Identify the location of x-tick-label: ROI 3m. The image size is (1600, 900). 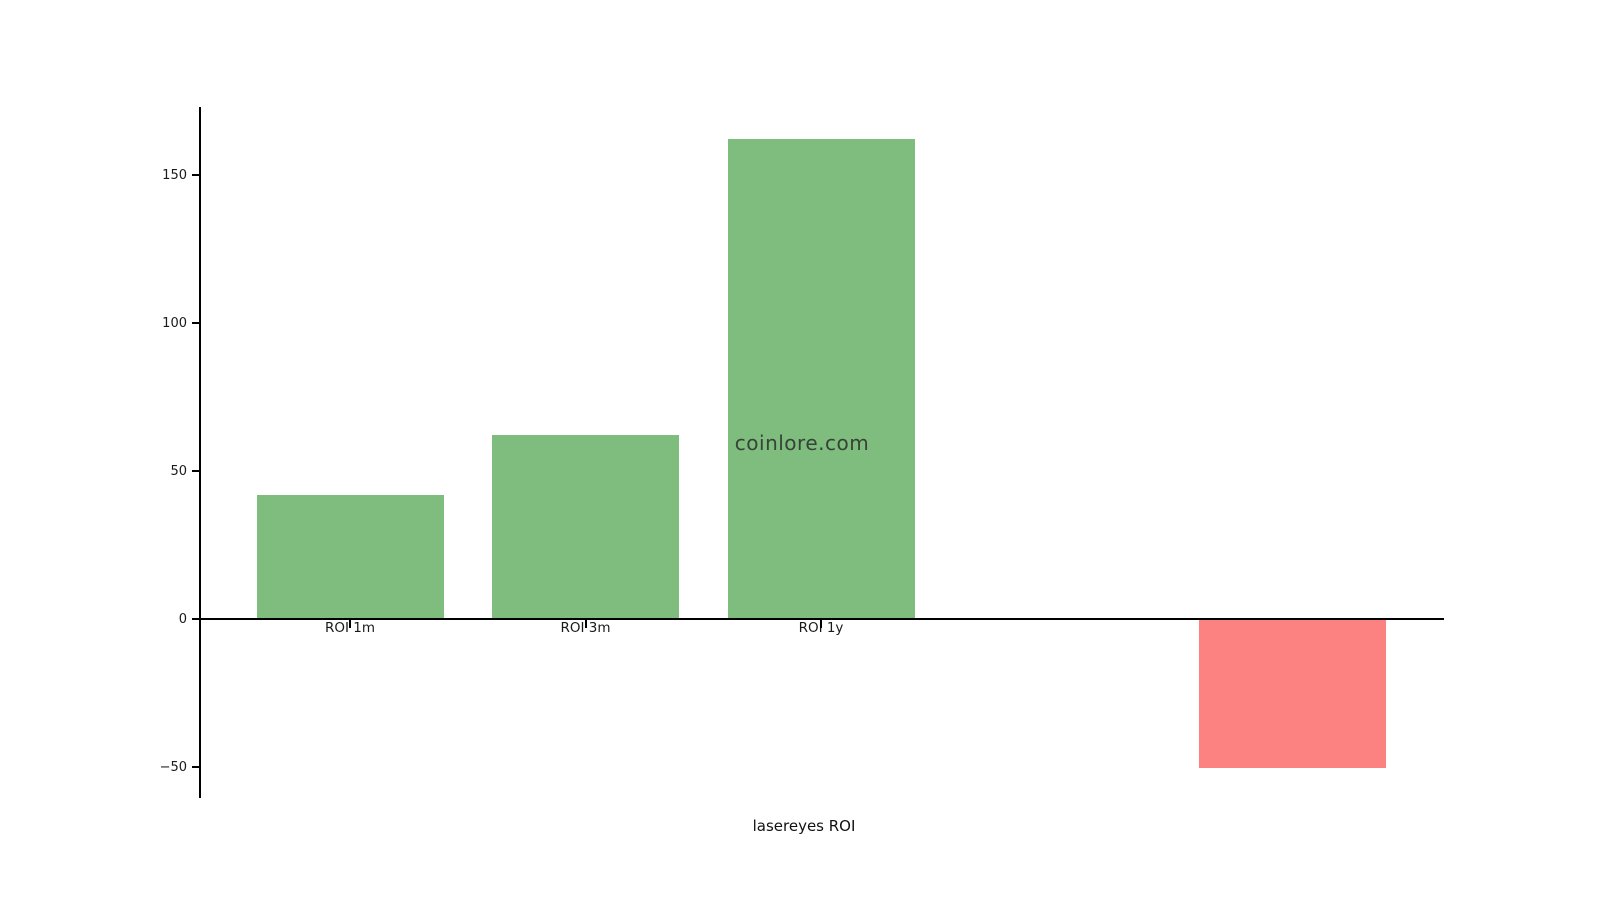
(585, 628).